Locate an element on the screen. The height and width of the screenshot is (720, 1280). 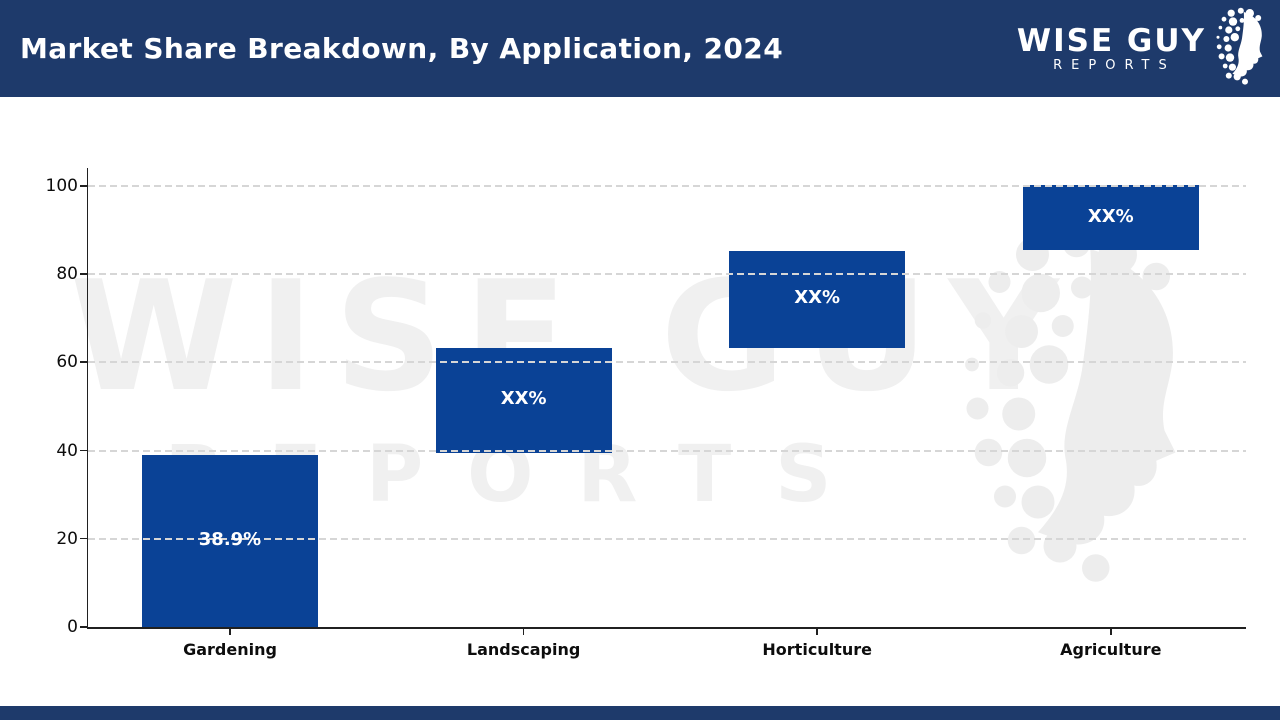
y-tick-label: 0 is located at coordinates (72, 627).